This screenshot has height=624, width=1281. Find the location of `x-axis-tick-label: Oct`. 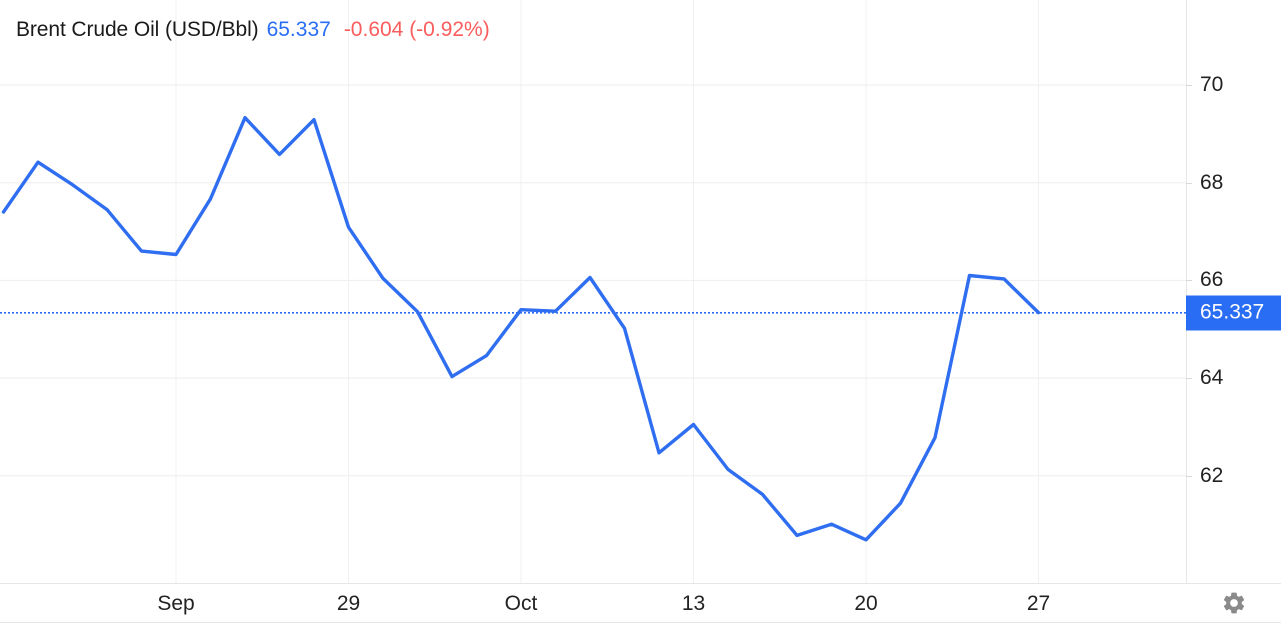

x-axis-tick-label: Oct is located at coordinates (521, 603).